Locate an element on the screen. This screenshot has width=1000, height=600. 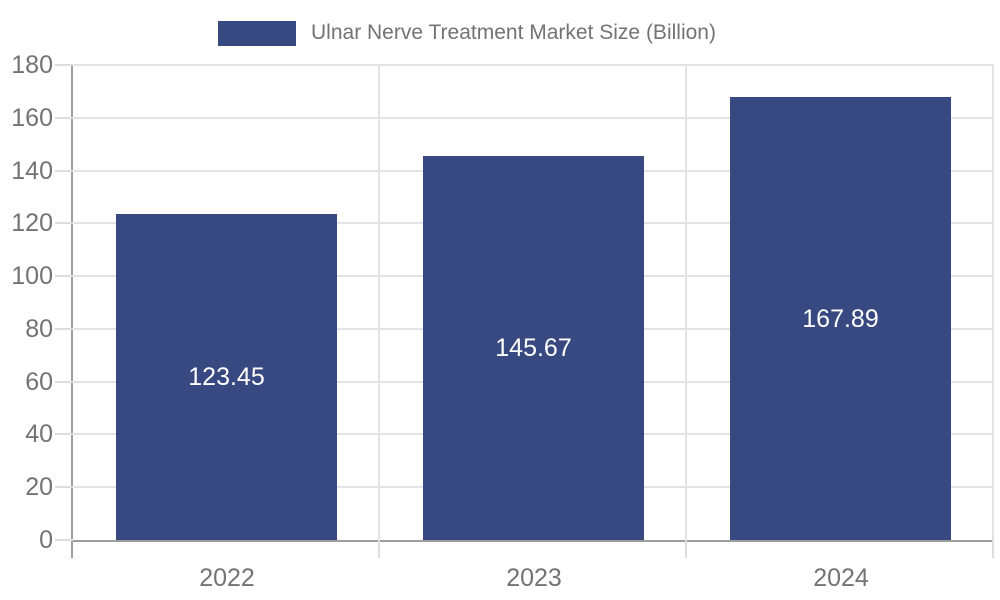
y-axis-line is located at coordinates (72, 311).